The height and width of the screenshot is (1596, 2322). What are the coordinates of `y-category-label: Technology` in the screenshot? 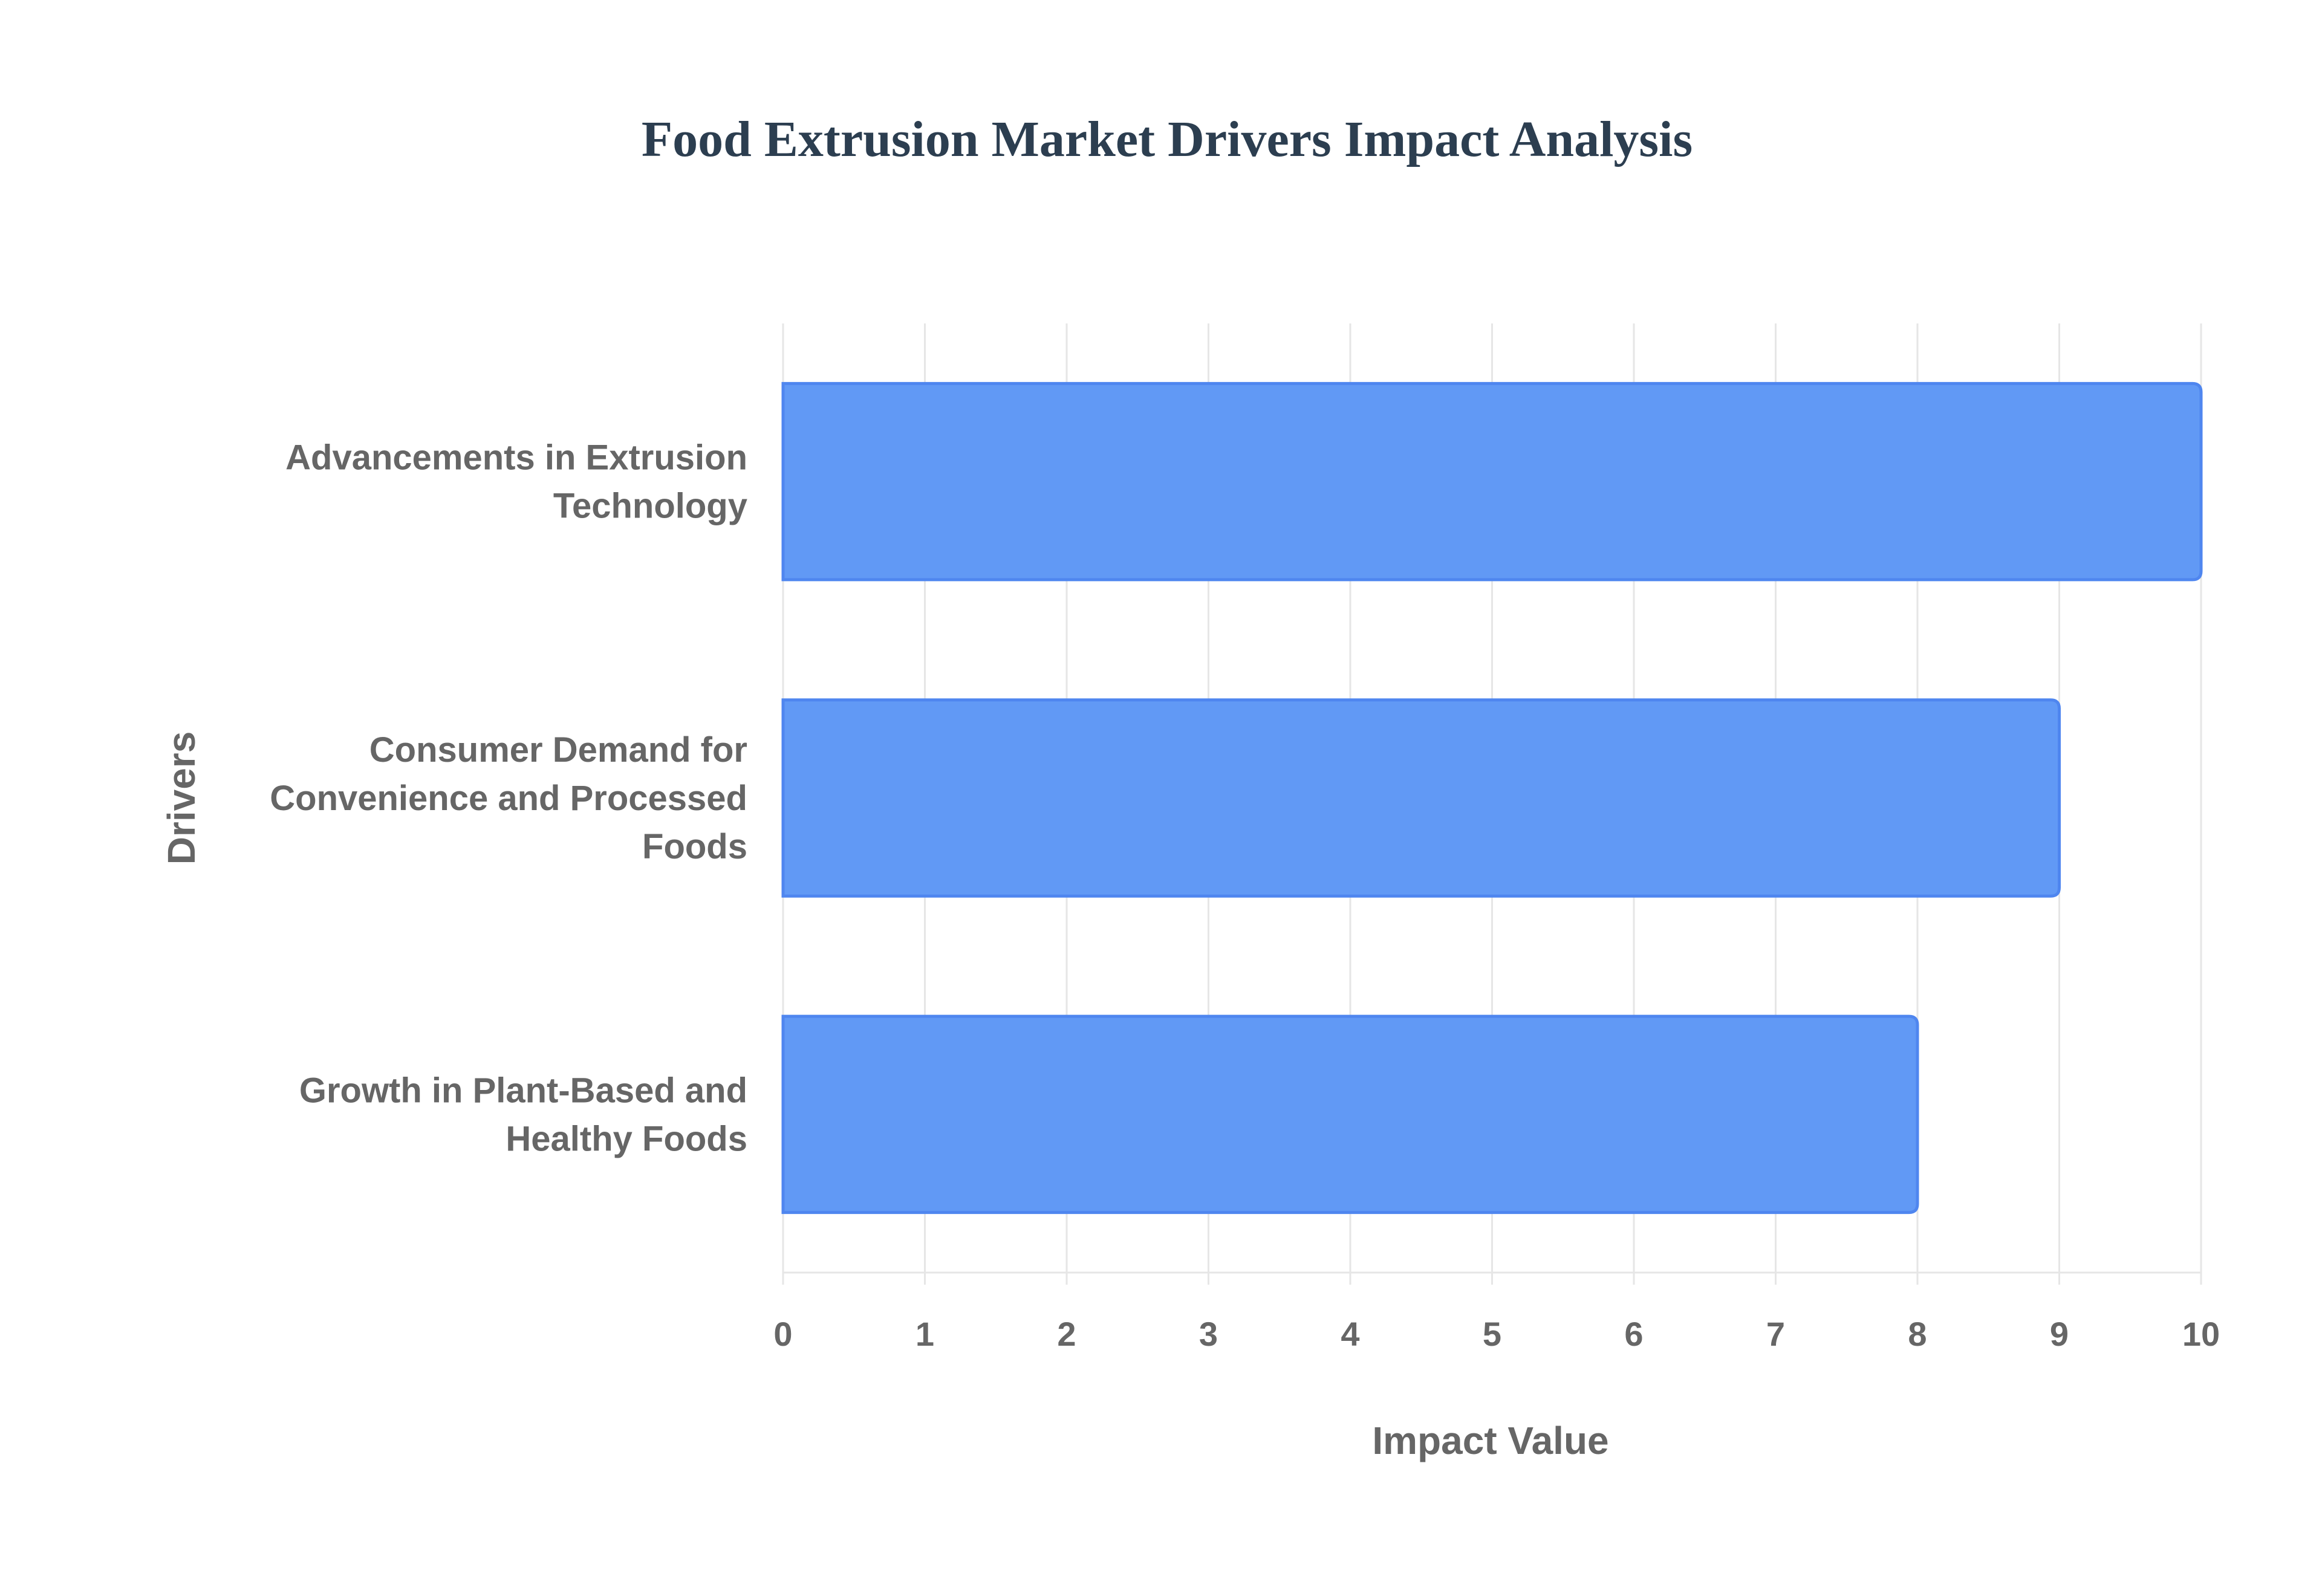 It's located at (650, 506).